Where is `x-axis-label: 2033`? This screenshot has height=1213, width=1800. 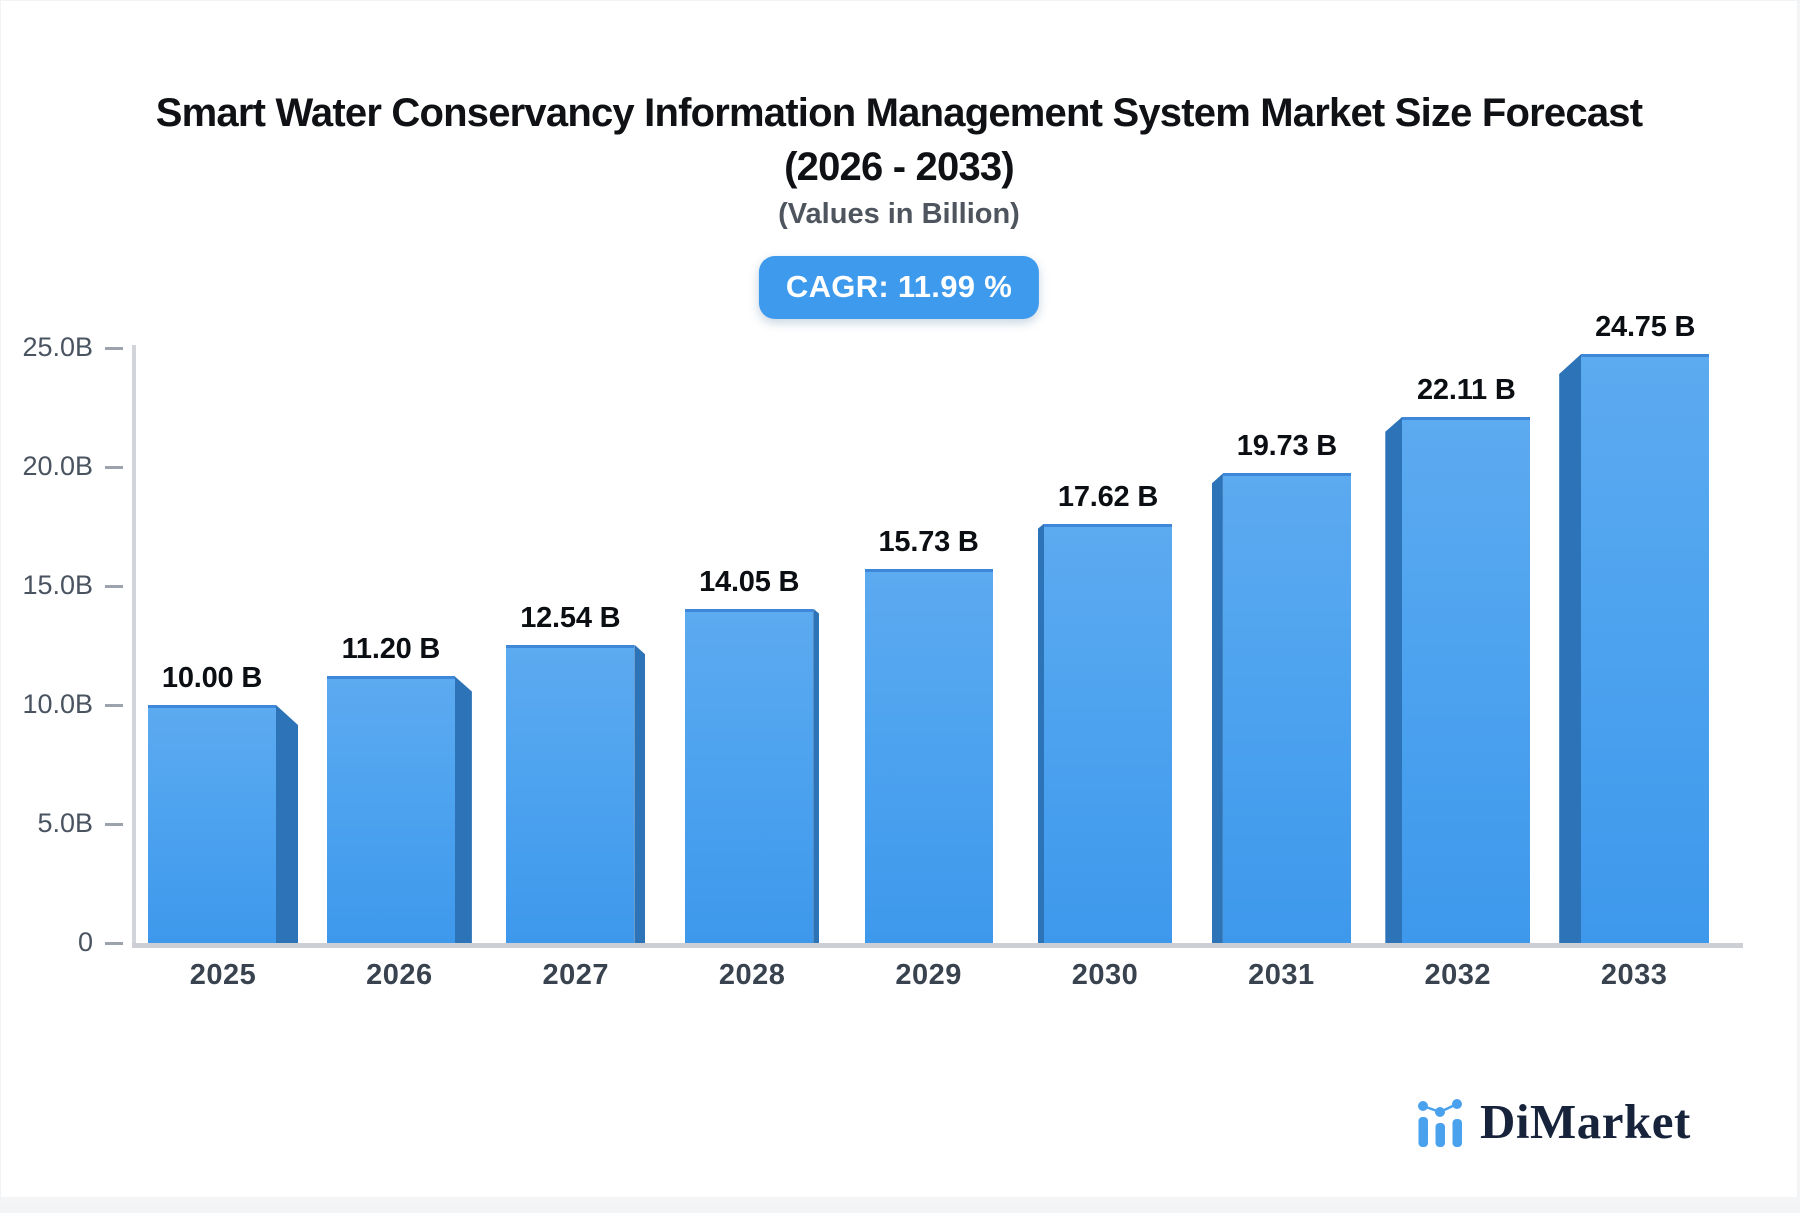
x-axis-label: 2033 is located at coordinates (1634, 975).